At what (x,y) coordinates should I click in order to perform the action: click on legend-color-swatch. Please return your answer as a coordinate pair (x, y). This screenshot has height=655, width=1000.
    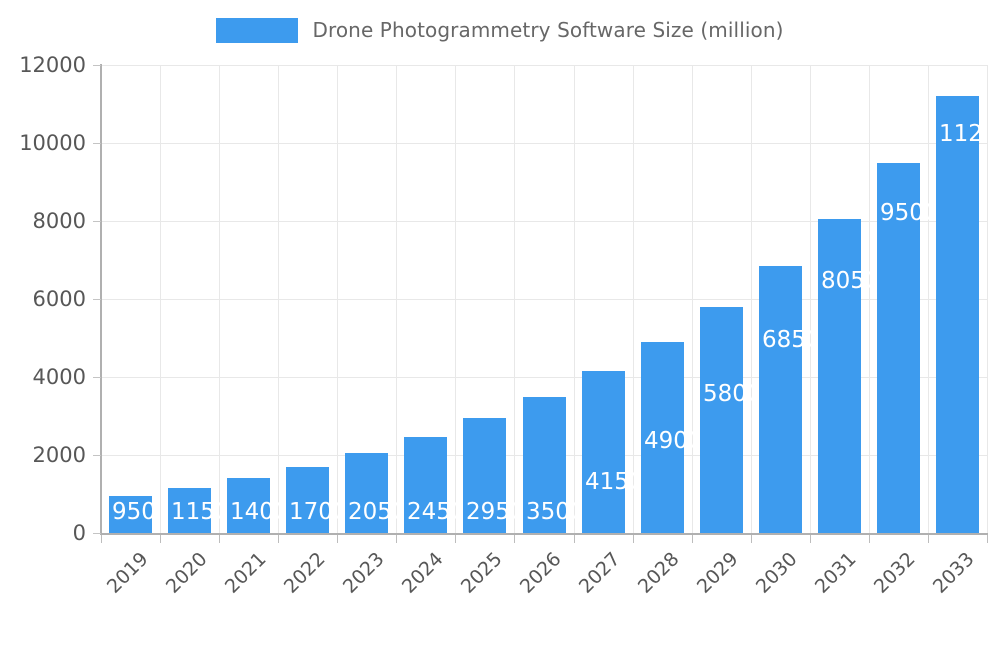
    Looking at the image, I should click on (257, 30).